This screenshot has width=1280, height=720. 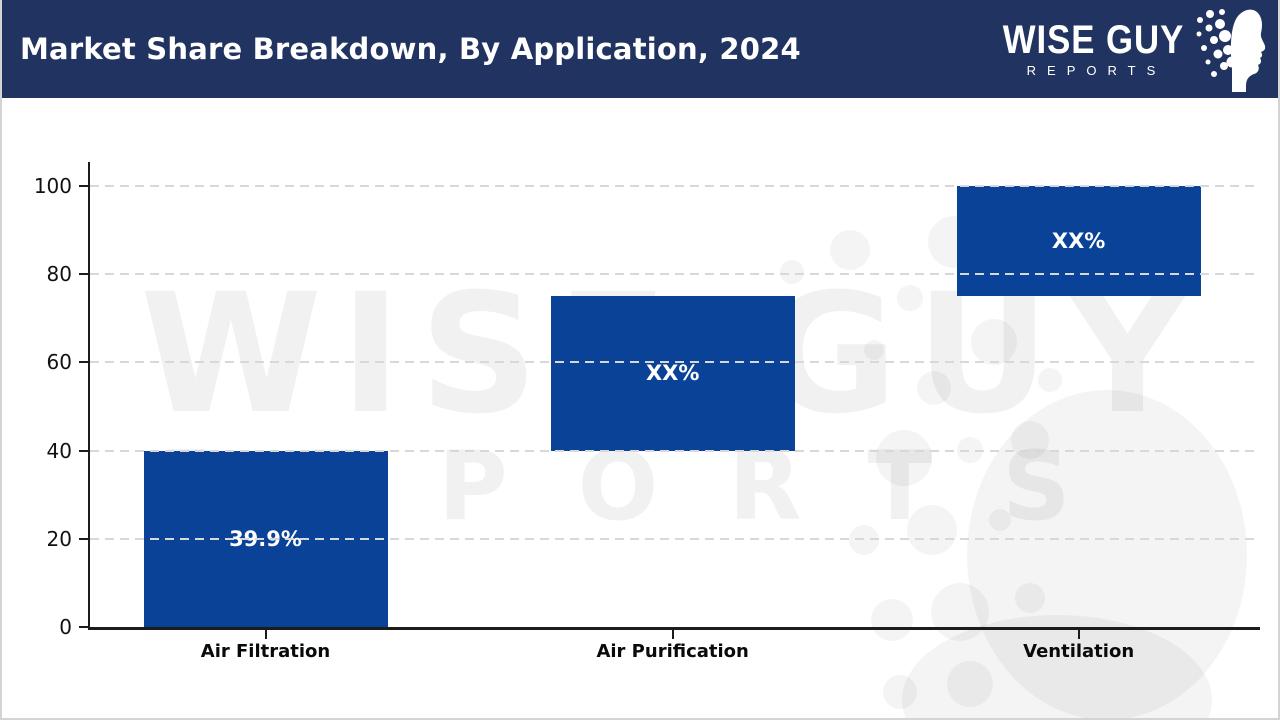 I want to click on bar-air-purification: XX%, so click(x=672, y=373).